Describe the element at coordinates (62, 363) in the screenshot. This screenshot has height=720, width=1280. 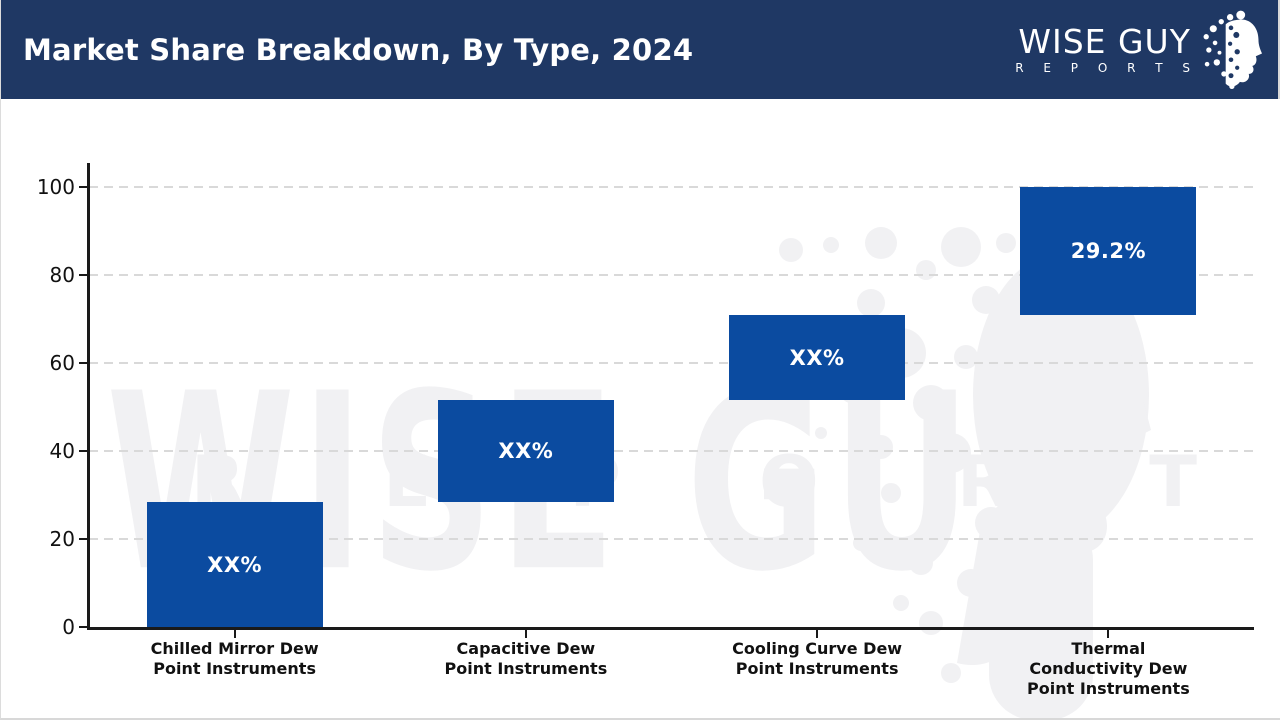
I see `y-tick-label: 60` at that location.